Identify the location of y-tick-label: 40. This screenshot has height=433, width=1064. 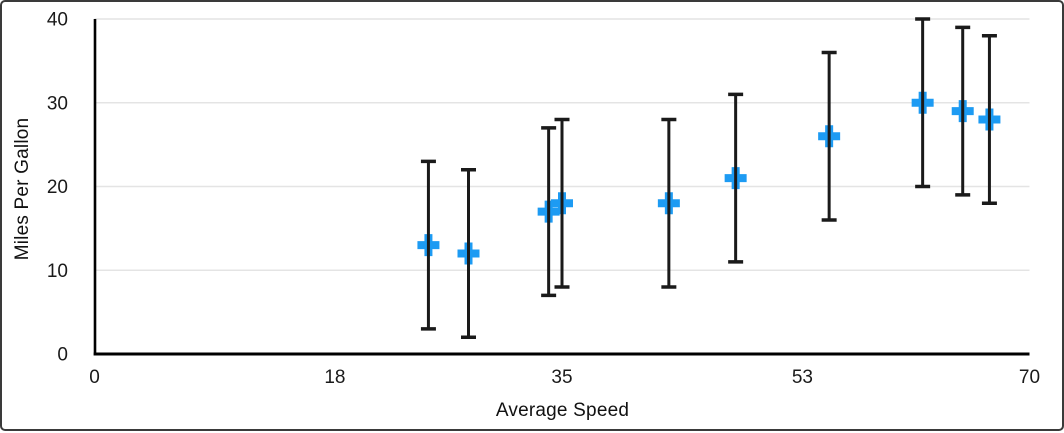
(57, 20).